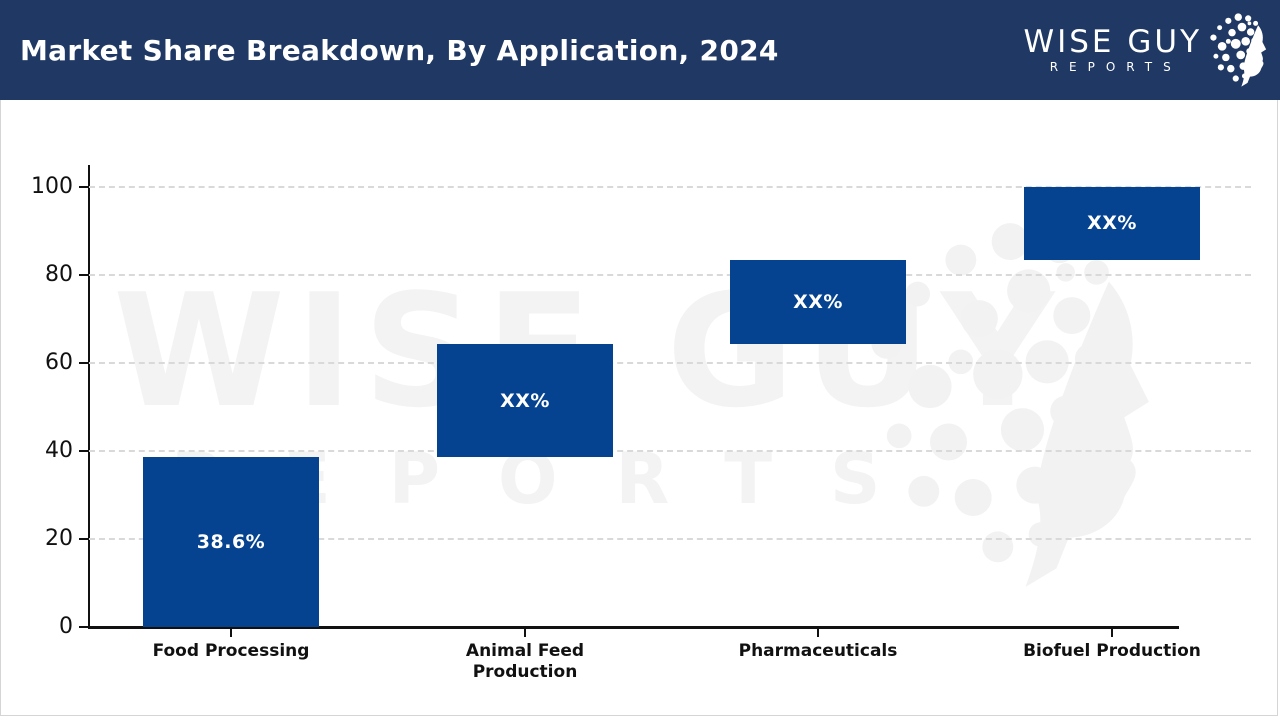 This screenshot has height=720, width=1280. Describe the element at coordinates (59, 538) in the screenshot. I see `y-tick-label-20: 20` at that location.